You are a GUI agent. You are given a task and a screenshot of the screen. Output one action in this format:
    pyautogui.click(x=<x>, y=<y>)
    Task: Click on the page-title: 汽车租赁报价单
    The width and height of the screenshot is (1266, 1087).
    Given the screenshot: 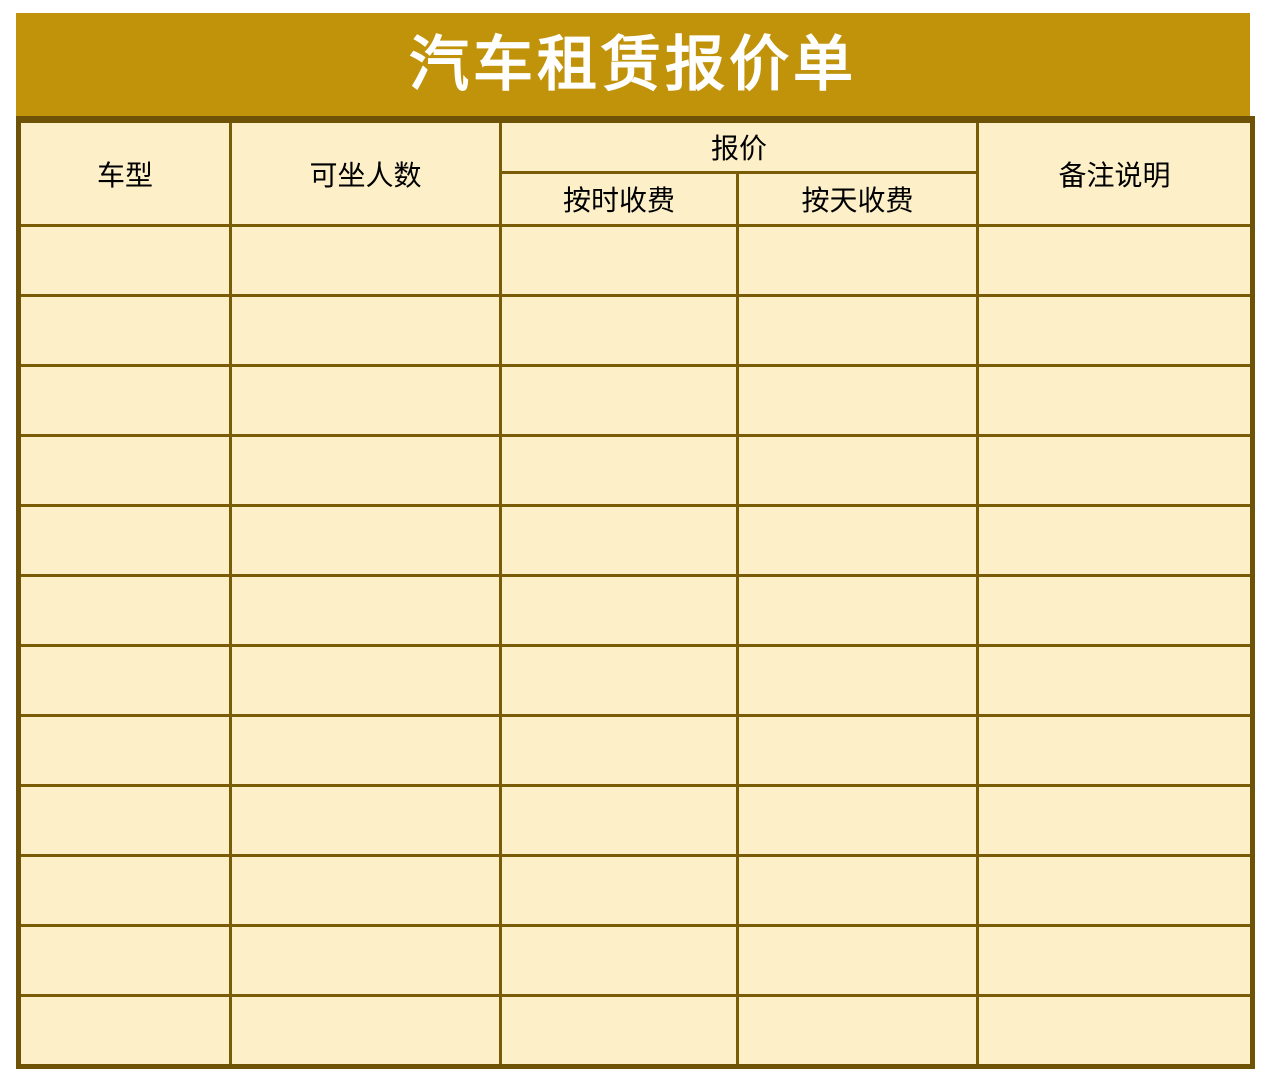 What is the action you would take?
    pyautogui.click(x=633, y=64)
    